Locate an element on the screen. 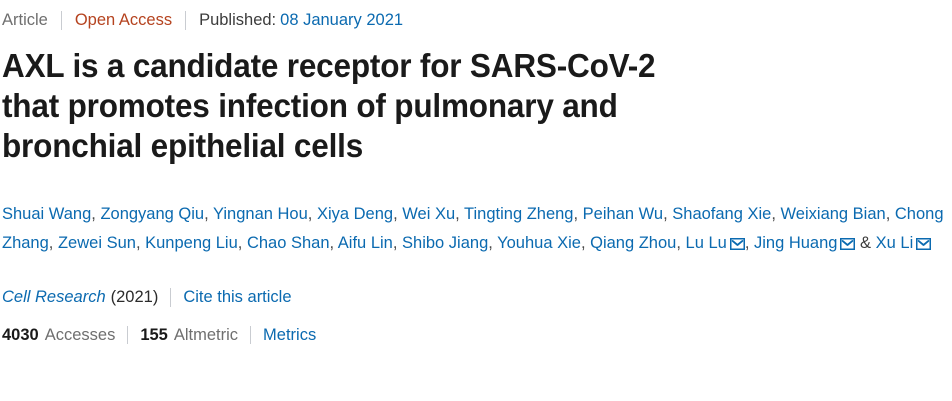 This screenshot has width=952, height=401. metrics-link: Metrics is located at coordinates (290, 335).